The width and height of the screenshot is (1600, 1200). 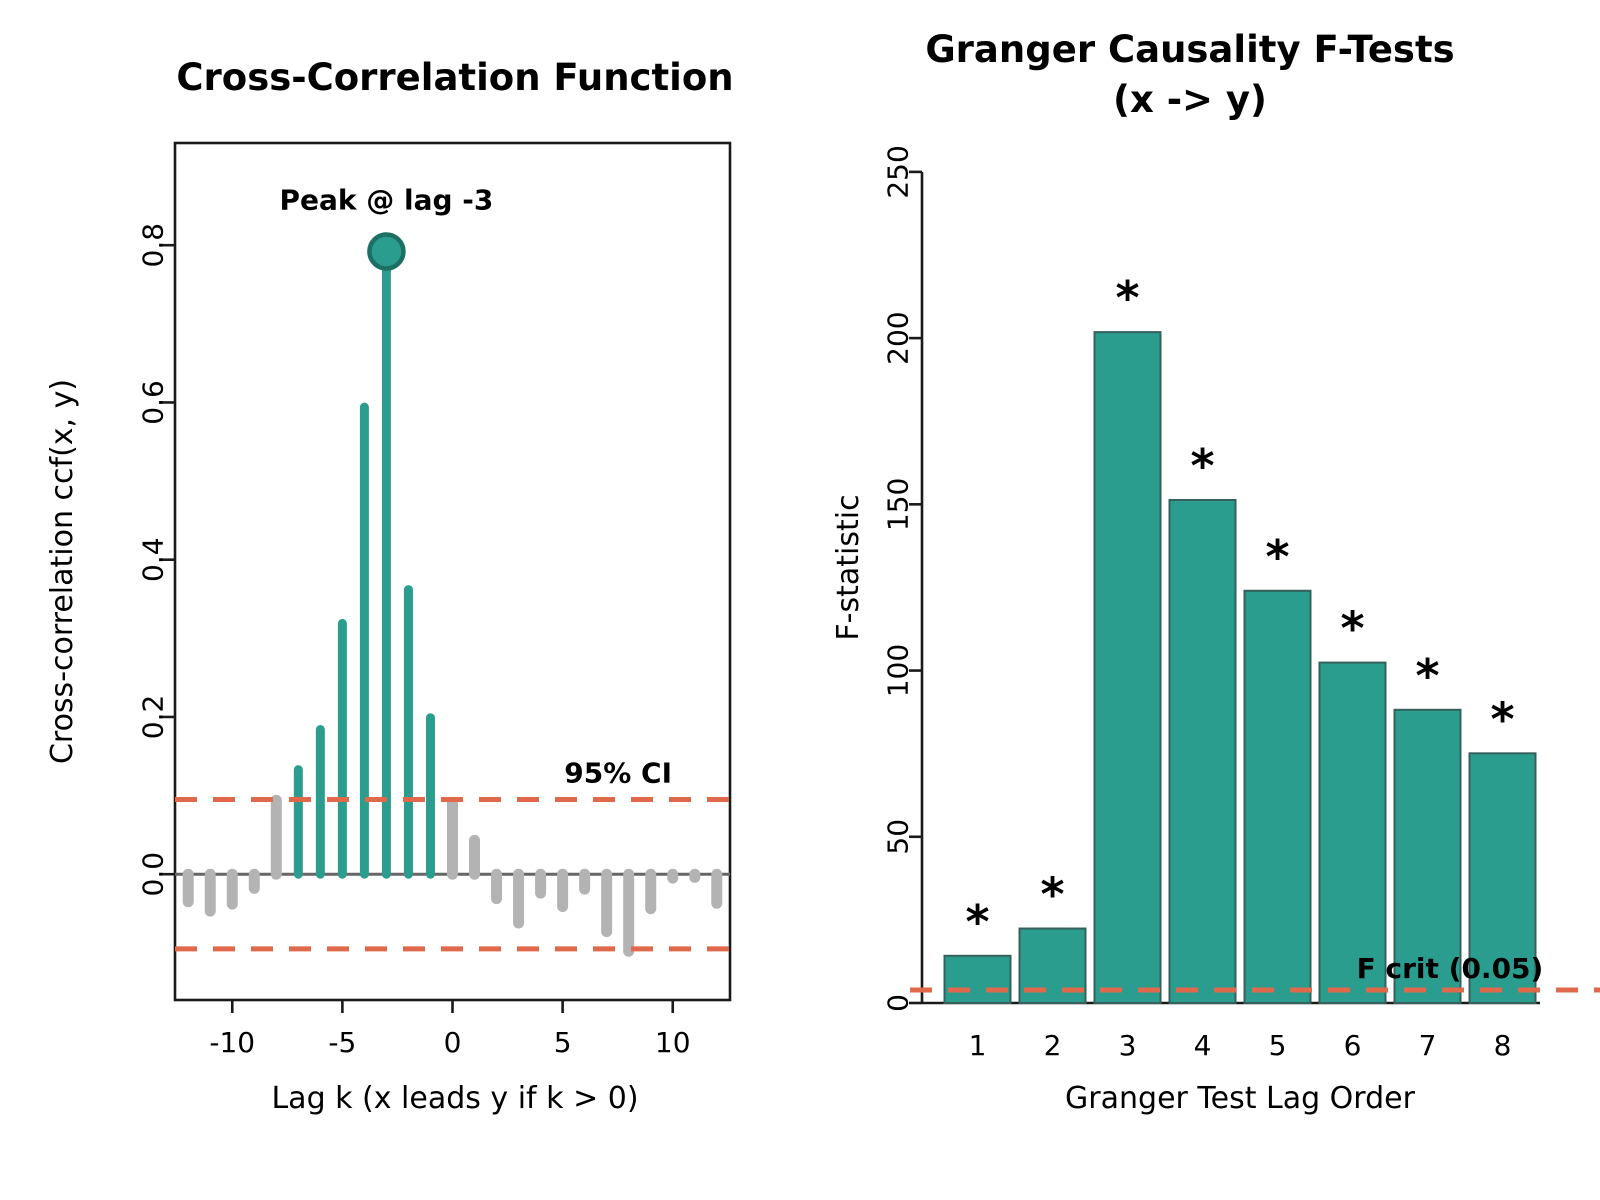 What do you see at coordinates (898, 337) in the screenshot?
I see `granger-y-tick-label: 200` at bounding box center [898, 337].